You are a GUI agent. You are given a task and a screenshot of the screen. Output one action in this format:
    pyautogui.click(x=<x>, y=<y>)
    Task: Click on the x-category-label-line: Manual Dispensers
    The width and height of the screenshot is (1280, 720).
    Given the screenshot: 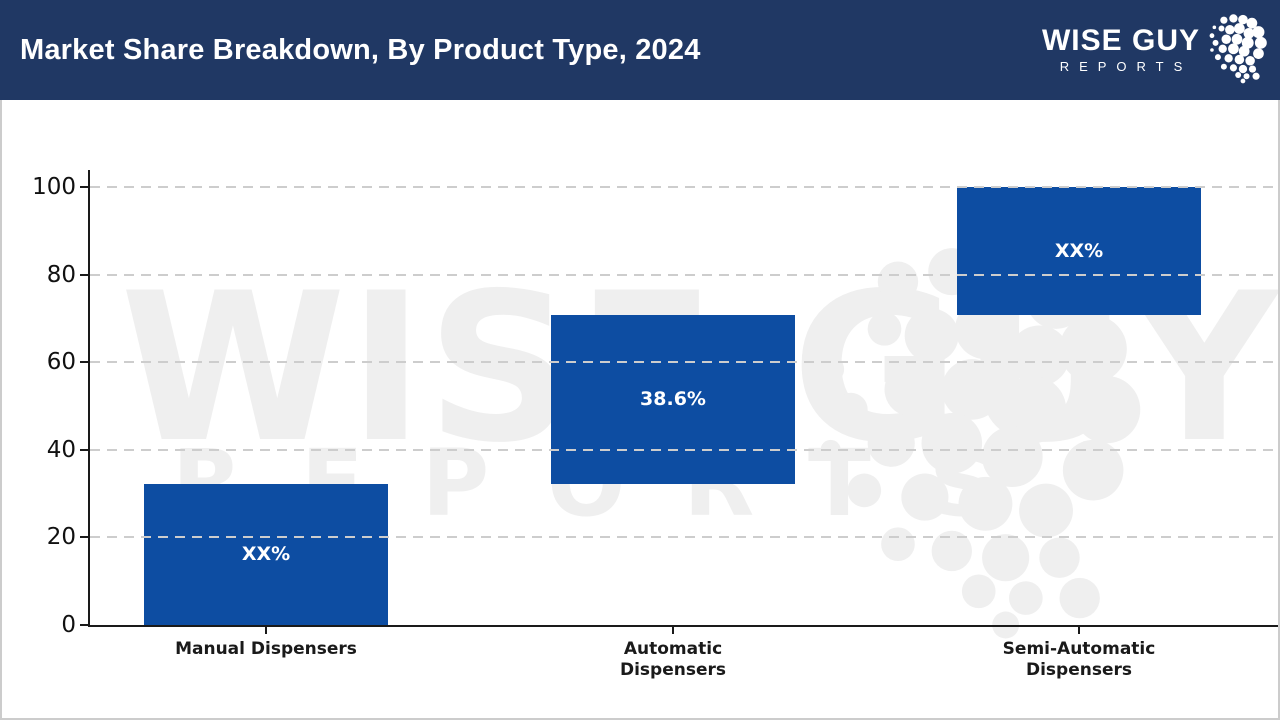 What is the action you would take?
    pyautogui.click(x=266, y=649)
    